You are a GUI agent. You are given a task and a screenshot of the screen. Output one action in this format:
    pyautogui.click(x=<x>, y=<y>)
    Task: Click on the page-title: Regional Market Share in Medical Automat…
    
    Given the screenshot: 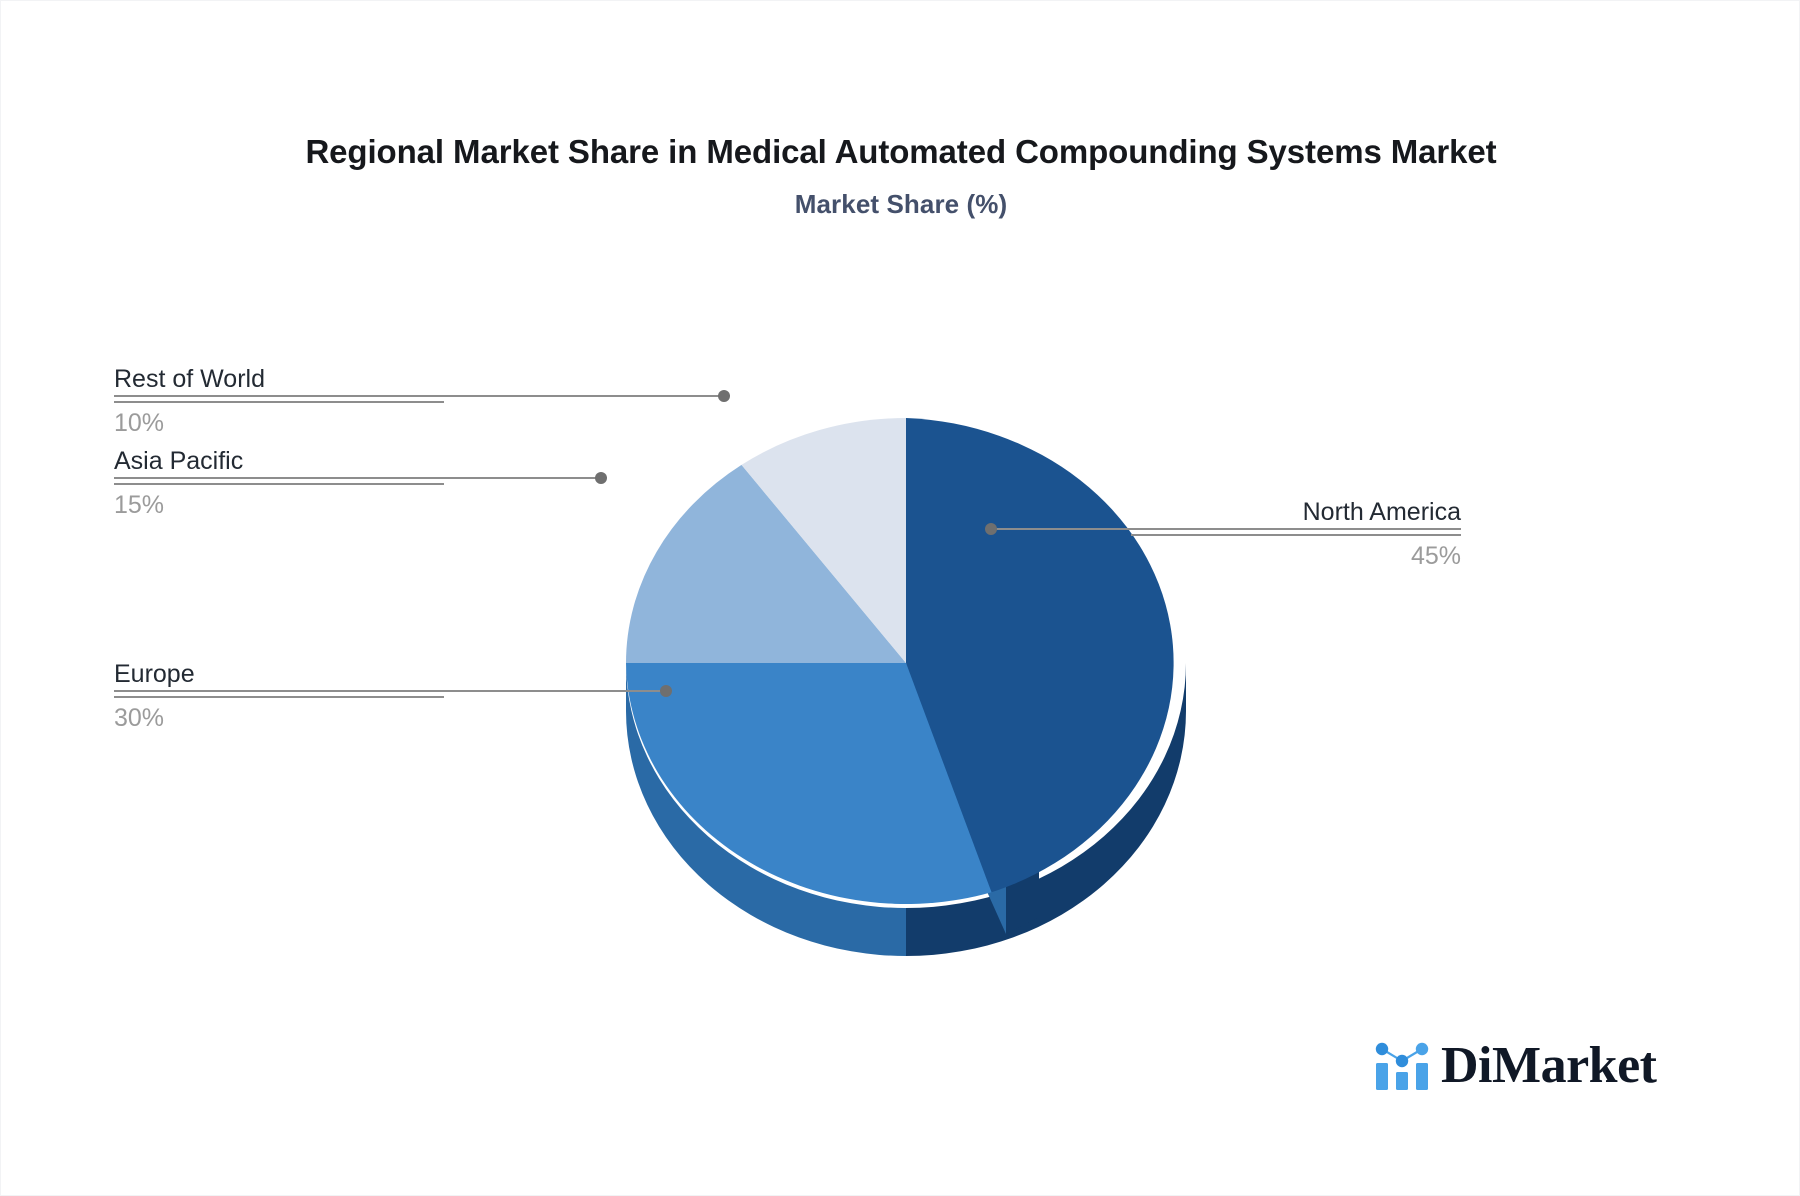 What is the action you would take?
    pyautogui.click(x=901, y=151)
    